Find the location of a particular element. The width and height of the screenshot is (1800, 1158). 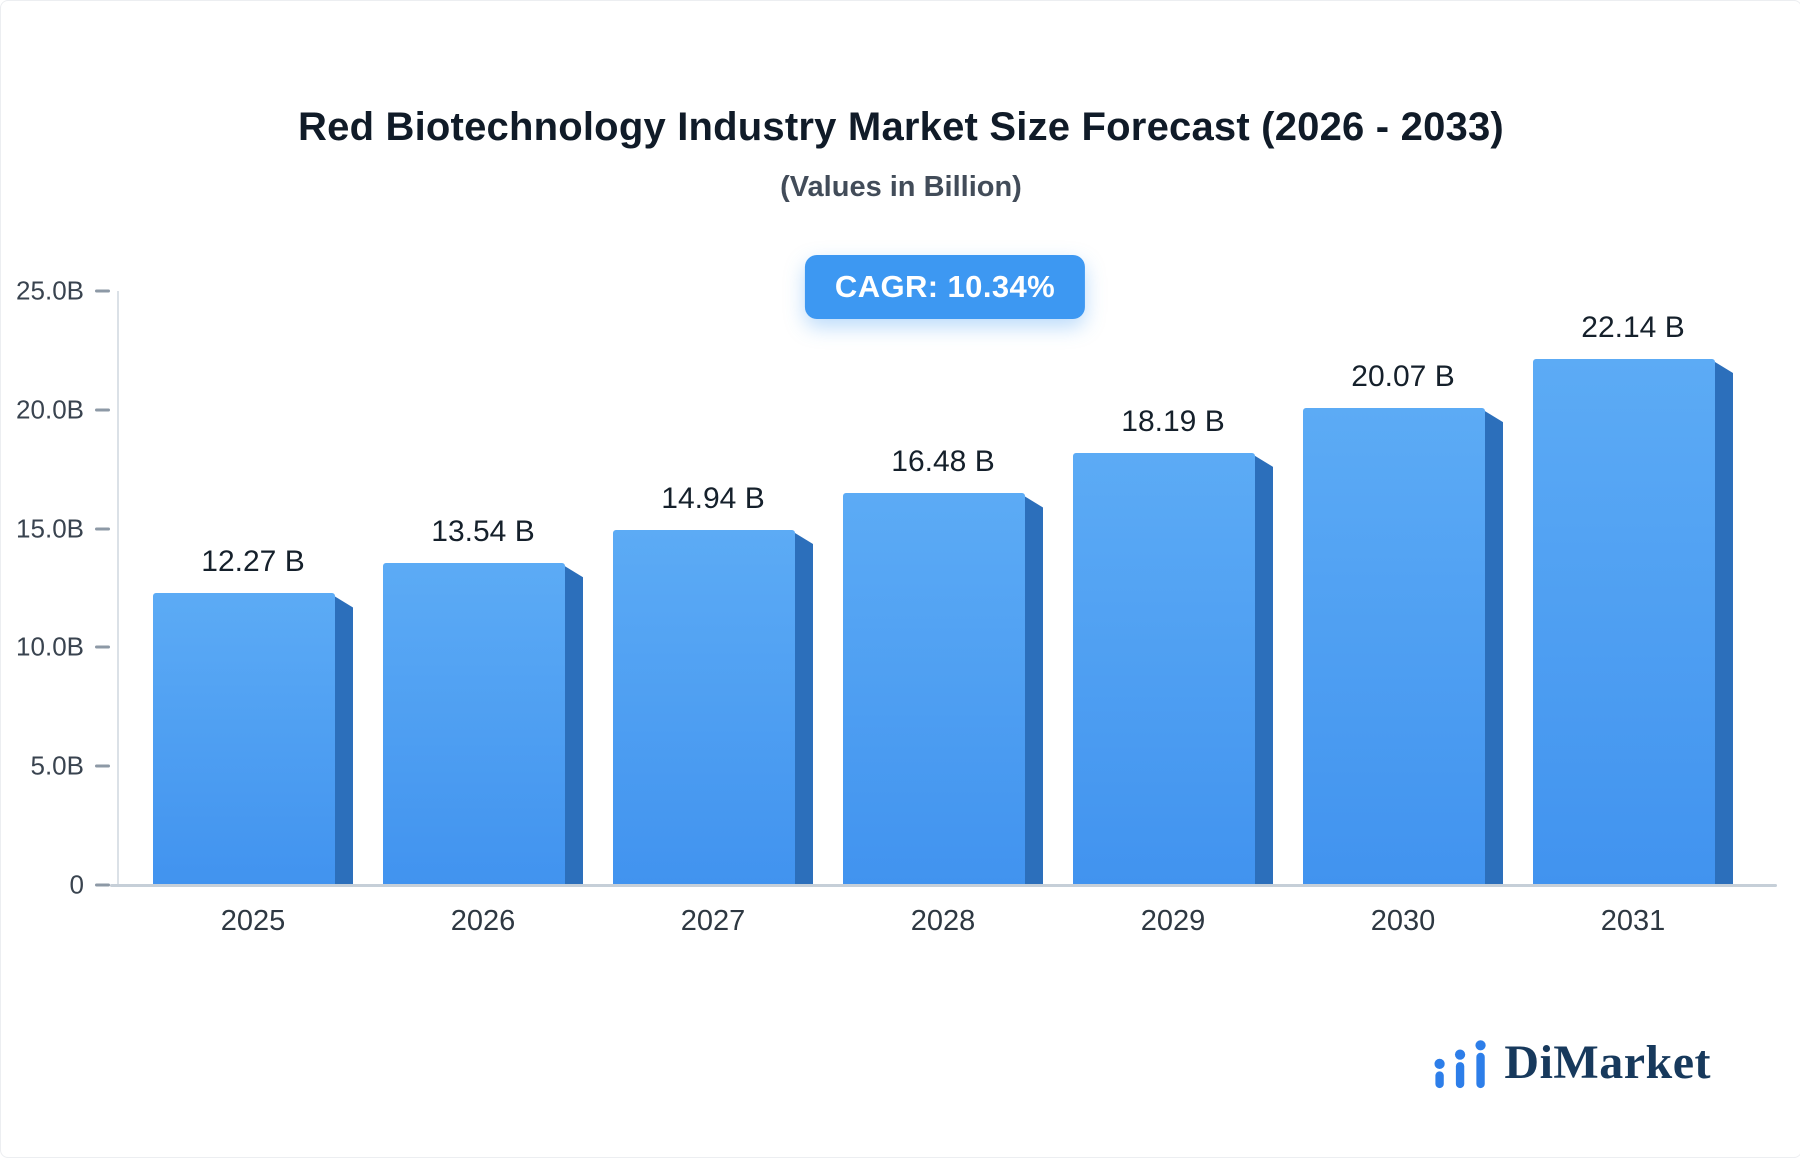

brand-logo: DiMarket is located at coordinates (1571, 1062).